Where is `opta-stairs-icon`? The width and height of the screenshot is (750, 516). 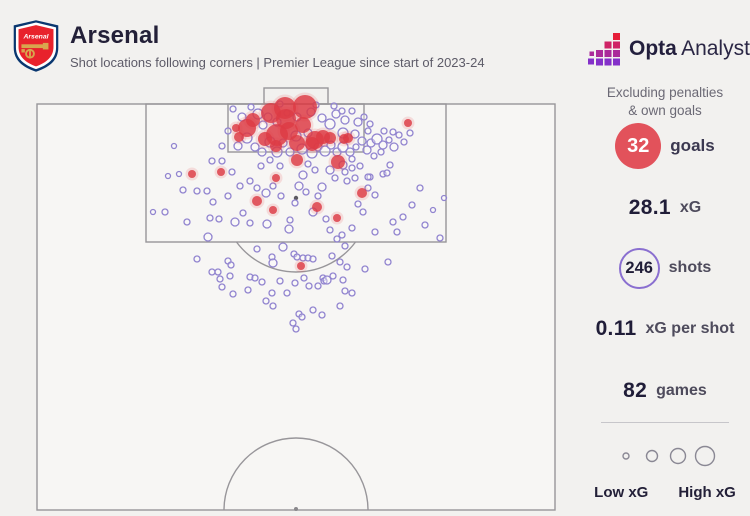 opta-stairs-icon is located at coordinates (604, 49).